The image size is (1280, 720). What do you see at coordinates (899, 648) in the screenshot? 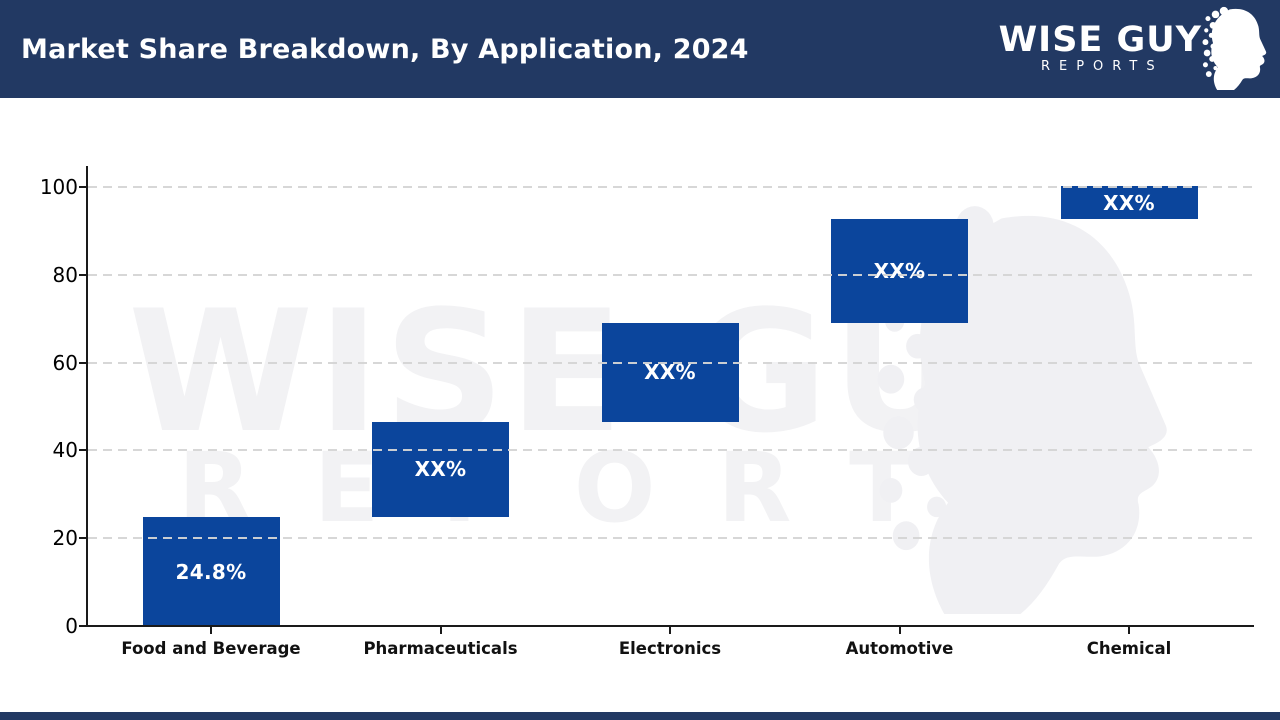
I see `x-category-label-4: Automotive` at bounding box center [899, 648].